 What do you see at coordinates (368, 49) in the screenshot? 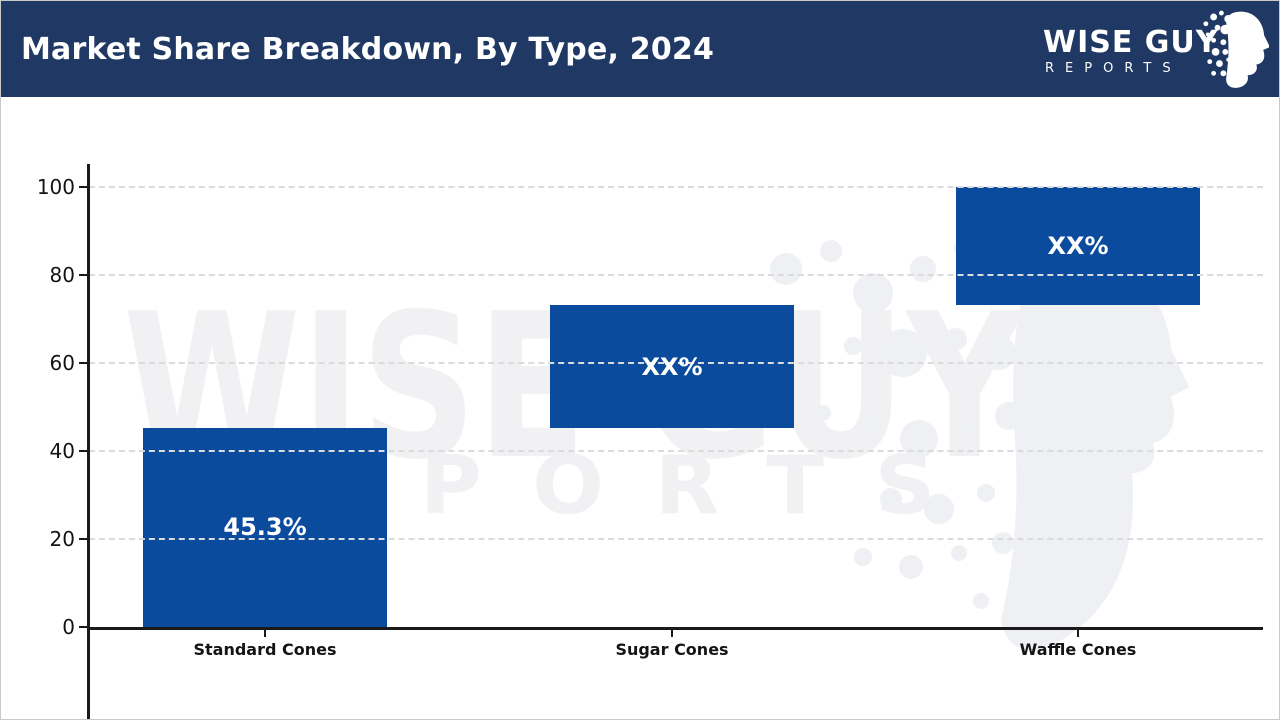
I see `chart-title: Market Share Breakdown, By Type, 2024` at bounding box center [368, 49].